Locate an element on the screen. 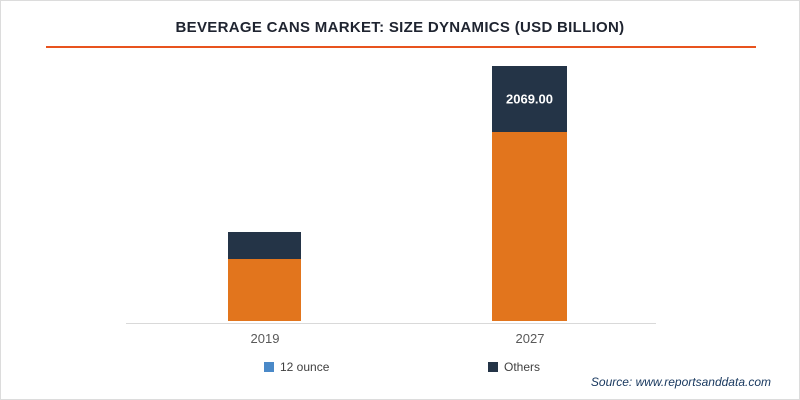  legend-item-others: Others is located at coordinates (514, 367).